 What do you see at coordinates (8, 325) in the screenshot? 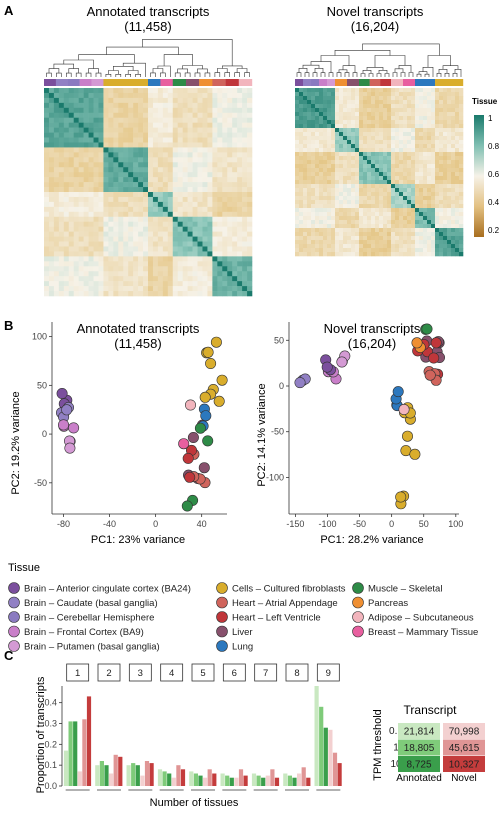
I see `panel-label-b: B` at bounding box center [8, 325].